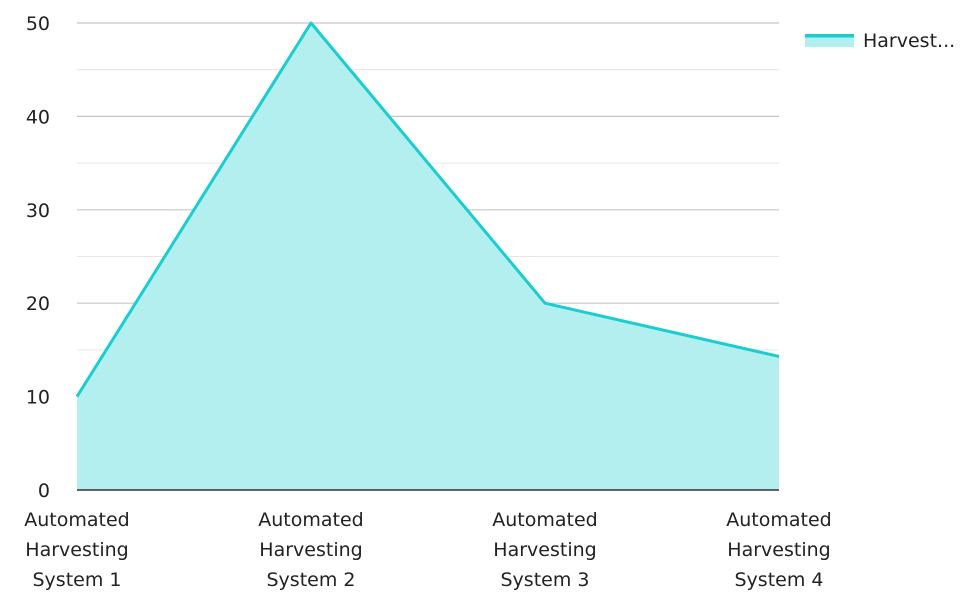  What do you see at coordinates (829, 36) in the screenshot?
I see `legend-swatch-line` at bounding box center [829, 36].